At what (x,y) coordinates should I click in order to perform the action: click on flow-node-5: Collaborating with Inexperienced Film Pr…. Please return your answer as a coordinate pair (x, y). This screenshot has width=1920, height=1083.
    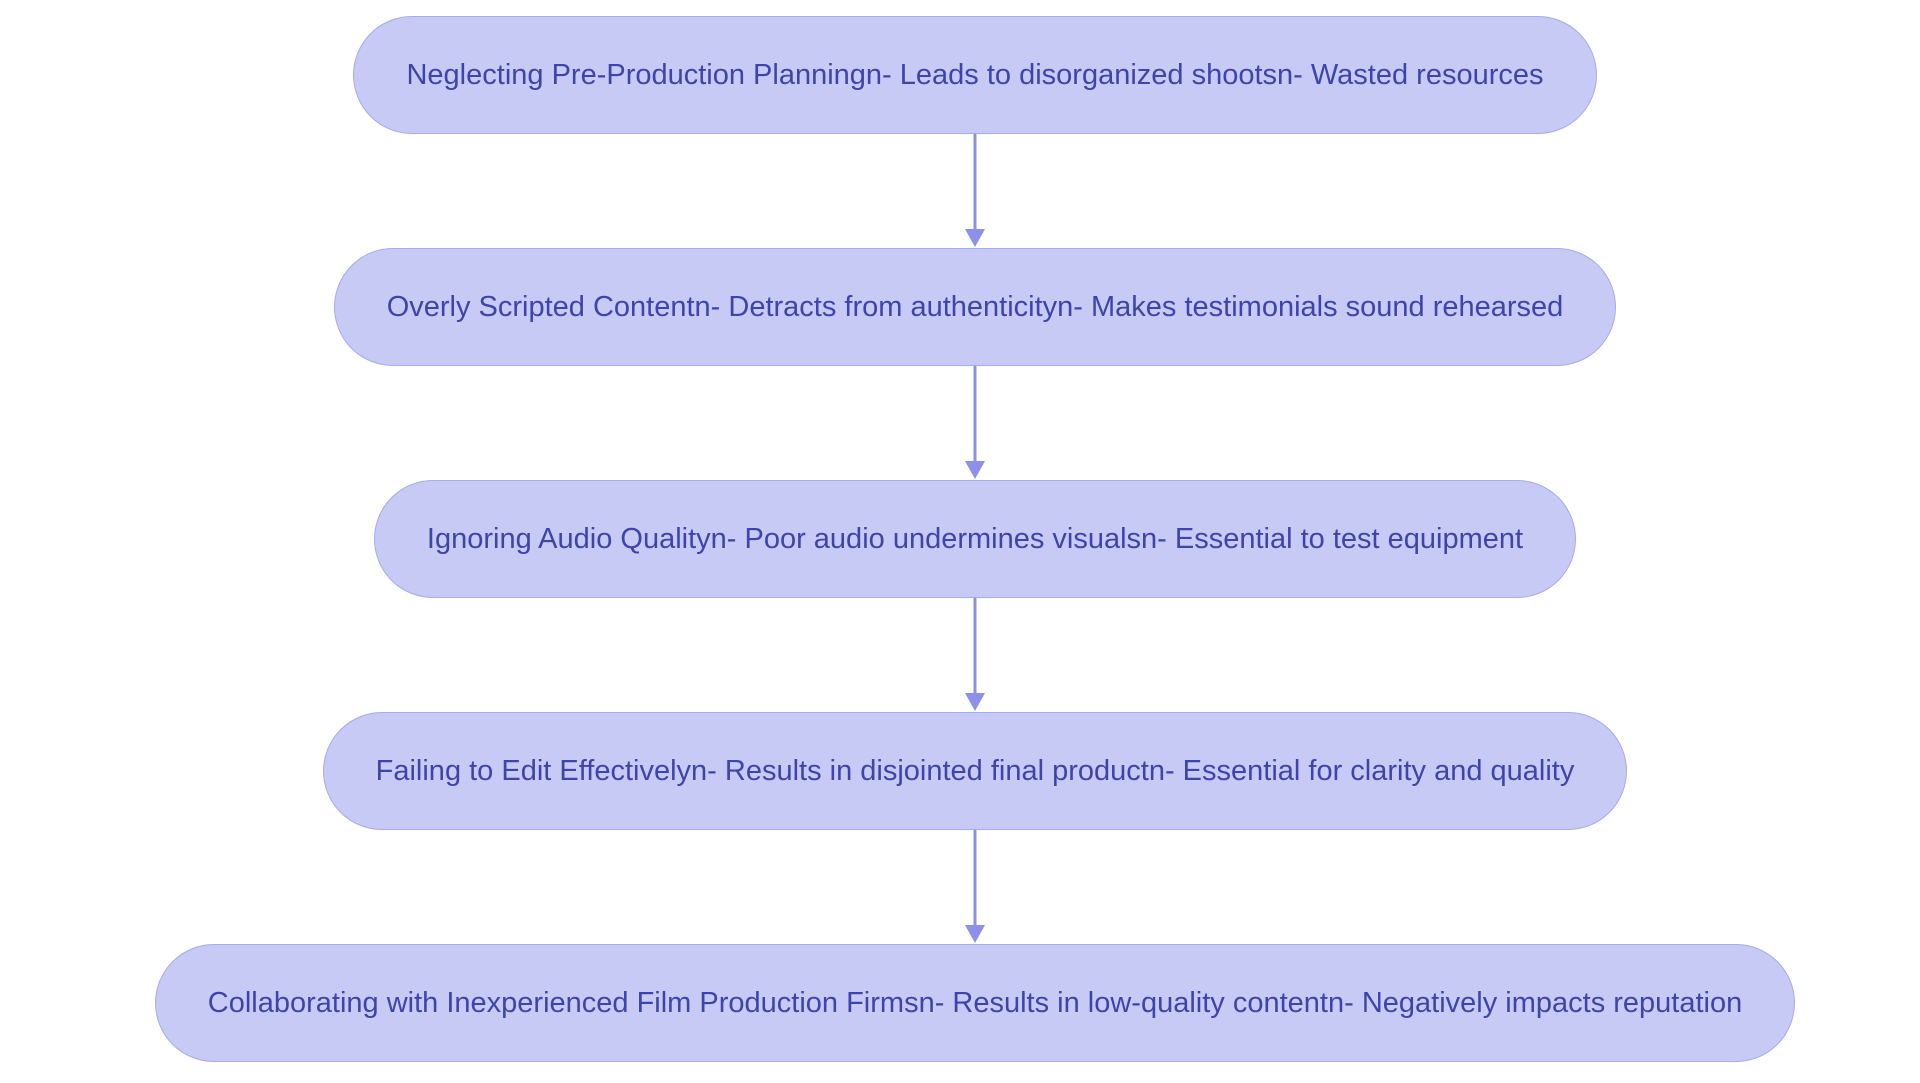
    Looking at the image, I should click on (975, 1003).